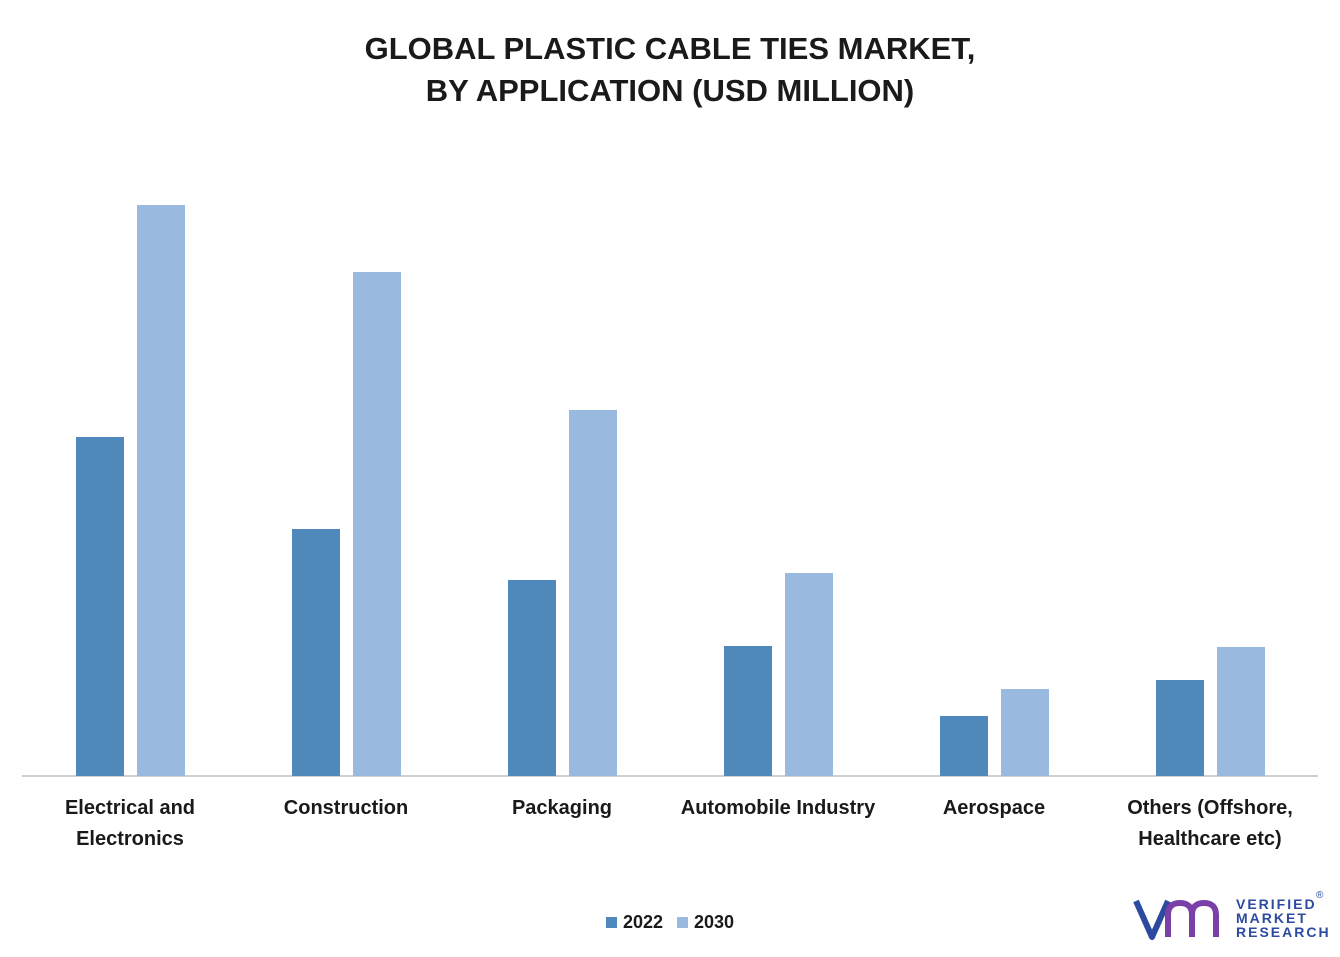 The height and width of the screenshot is (957, 1340). I want to click on logo-line-2: MARKET, so click(1272, 918).